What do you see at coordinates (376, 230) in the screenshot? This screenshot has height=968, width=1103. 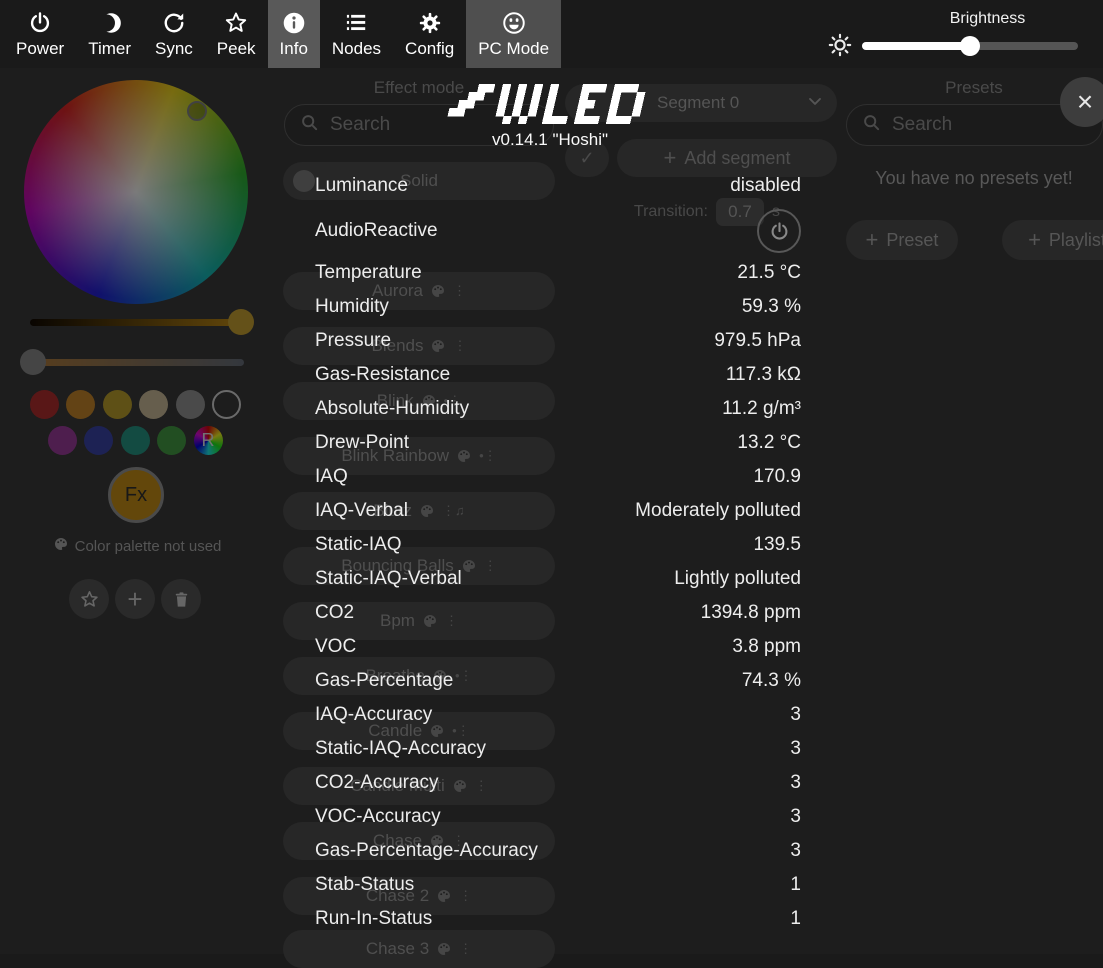 I see `info-row-label: AudioReactive` at bounding box center [376, 230].